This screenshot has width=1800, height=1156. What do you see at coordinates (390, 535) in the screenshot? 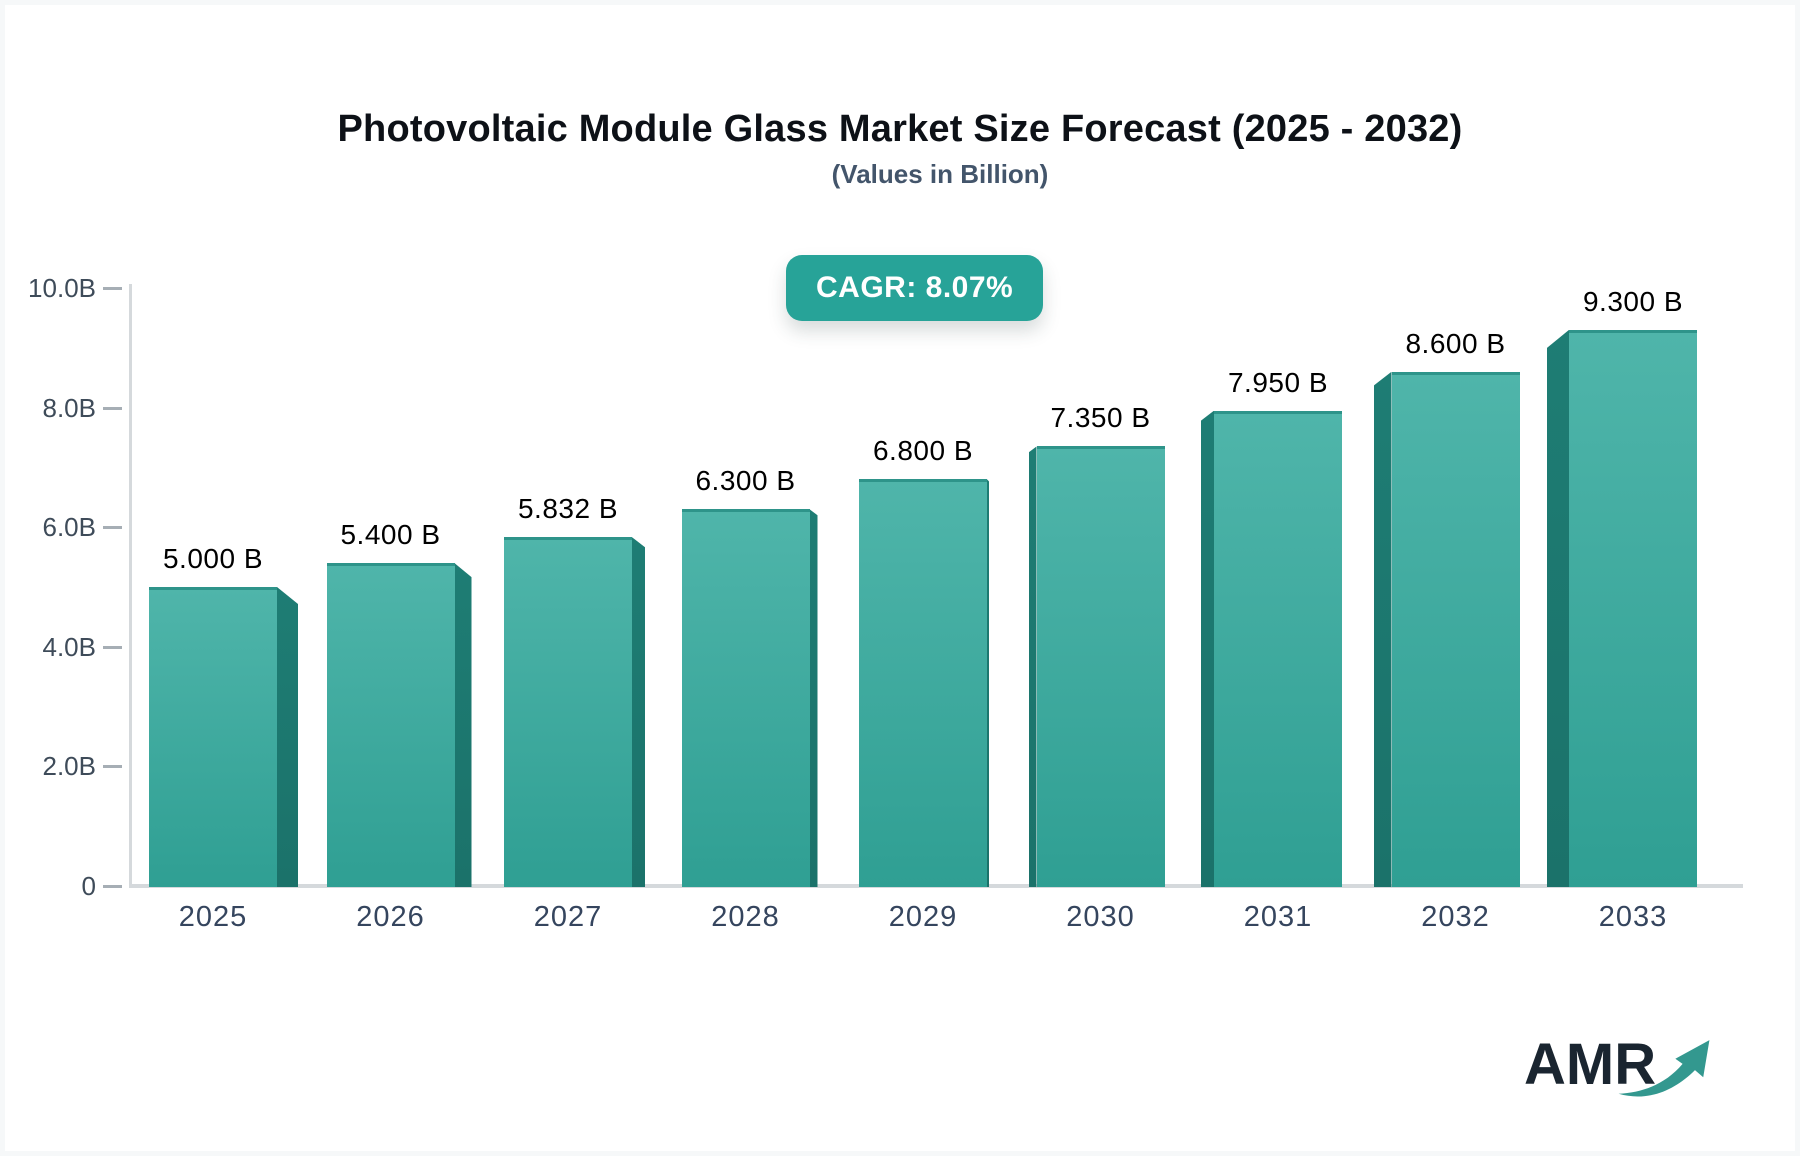
I see `value-label: 5.400 B` at bounding box center [390, 535].